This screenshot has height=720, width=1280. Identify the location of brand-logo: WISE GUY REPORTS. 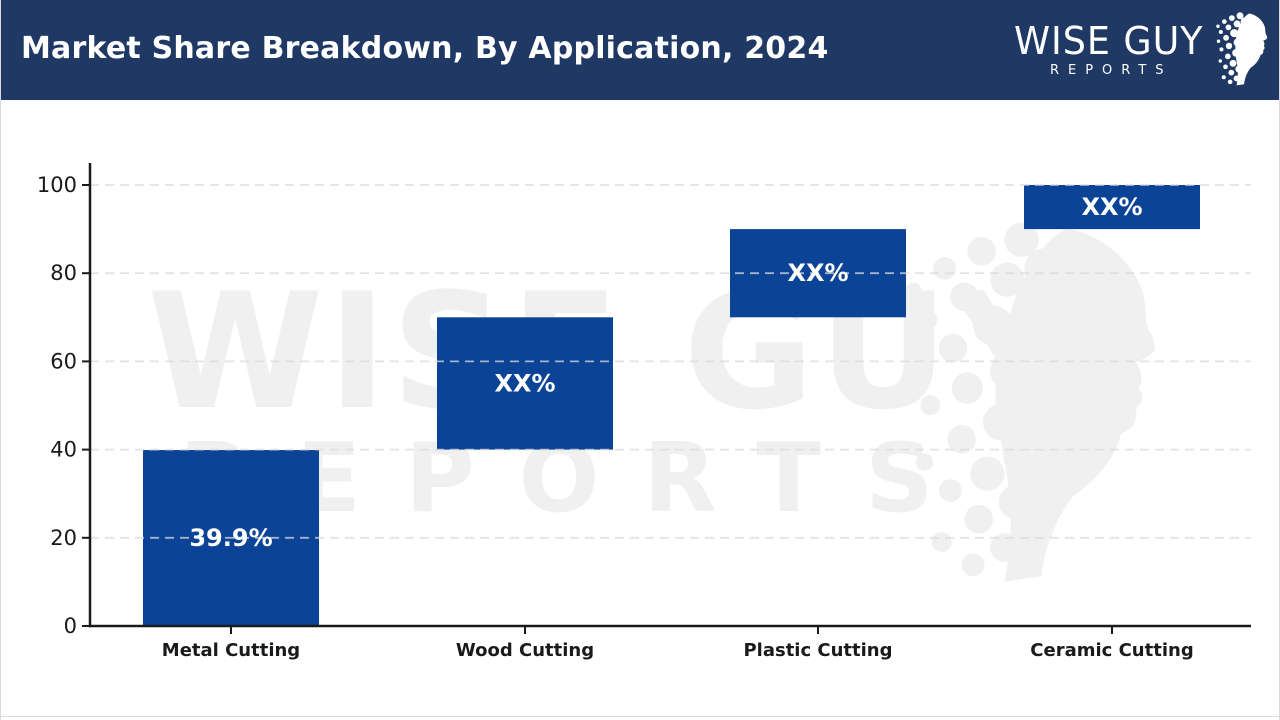
(1139, 50).